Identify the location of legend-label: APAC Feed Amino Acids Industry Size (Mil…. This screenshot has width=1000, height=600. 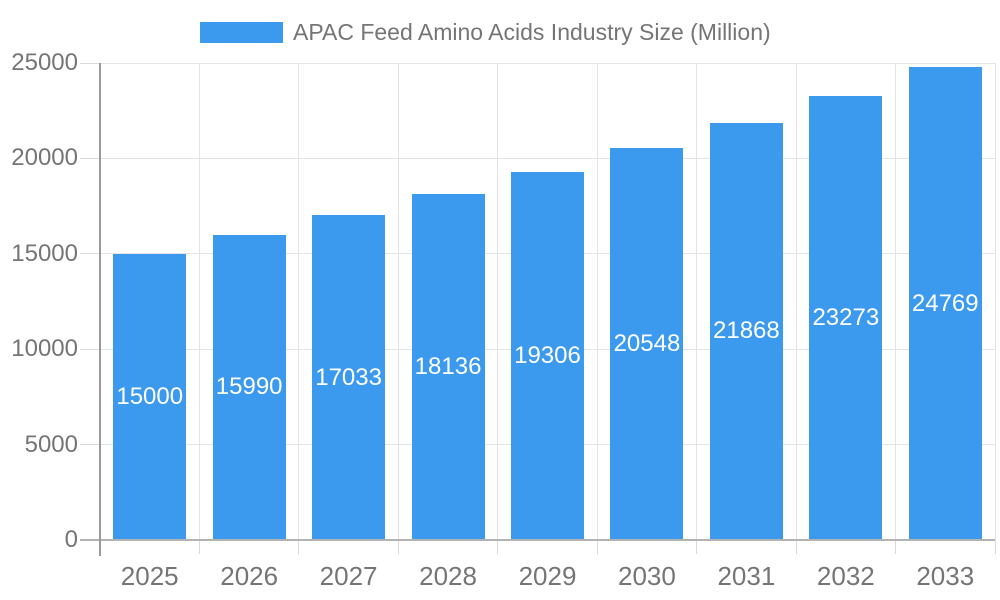
(532, 32).